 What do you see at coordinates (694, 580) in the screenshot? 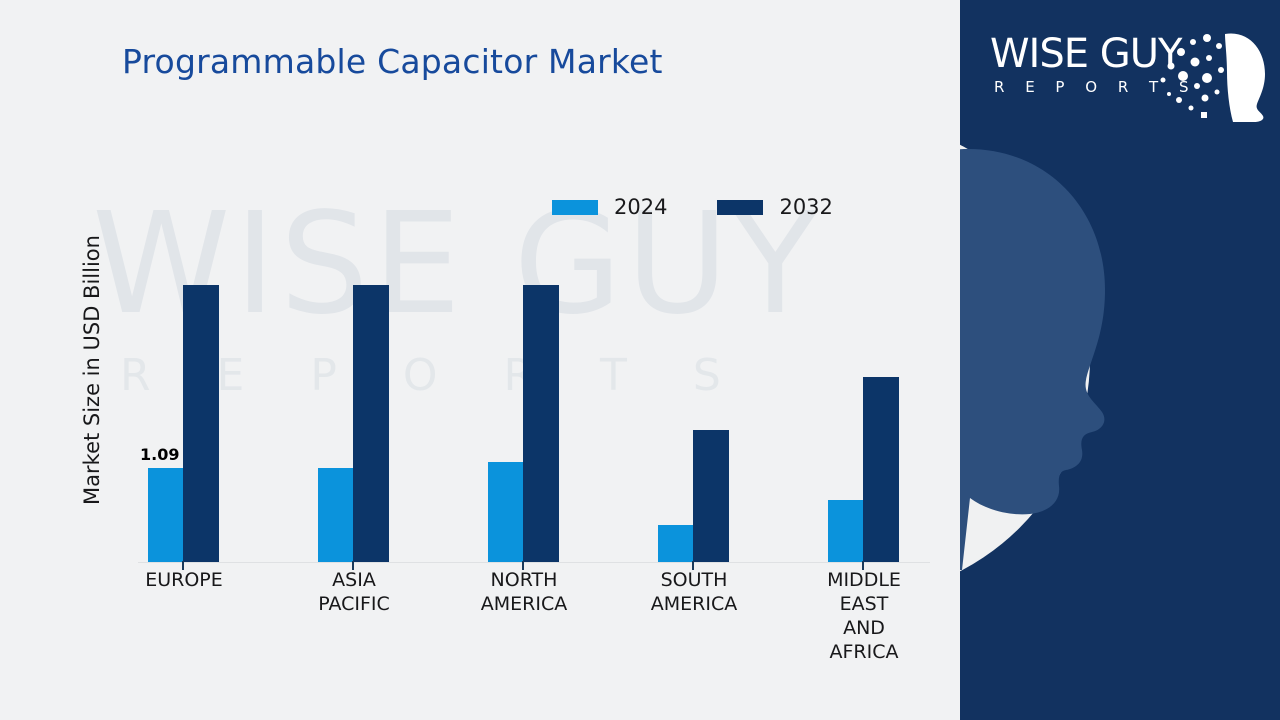
I see `category-label-line: SOUTH` at bounding box center [694, 580].